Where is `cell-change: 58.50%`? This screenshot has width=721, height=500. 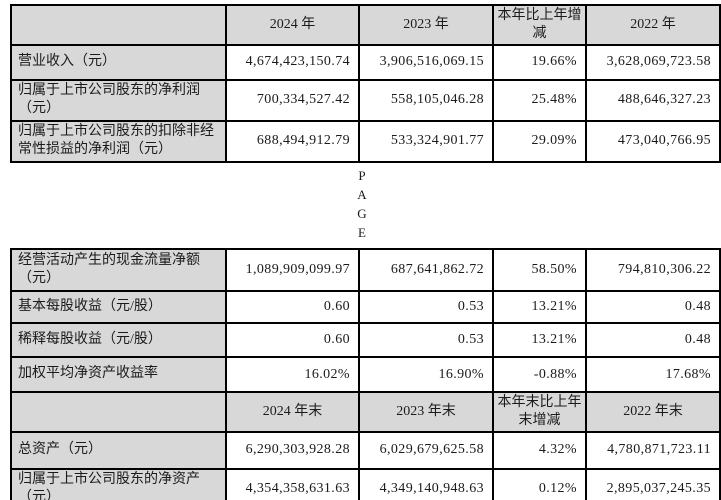 cell-change: 58.50% is located at coordinates (539, 270).